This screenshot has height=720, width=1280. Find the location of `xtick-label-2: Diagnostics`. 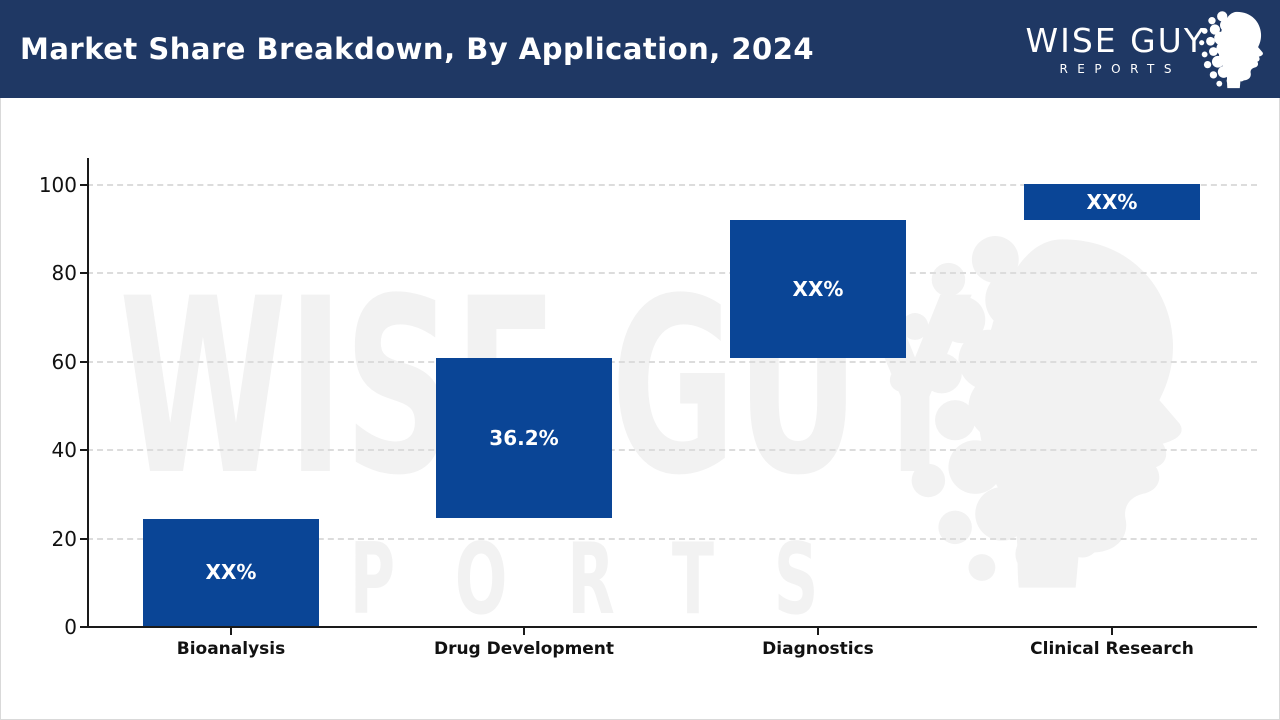

xtick-label-2: Diagnostics is located at coordinates (818, 649).